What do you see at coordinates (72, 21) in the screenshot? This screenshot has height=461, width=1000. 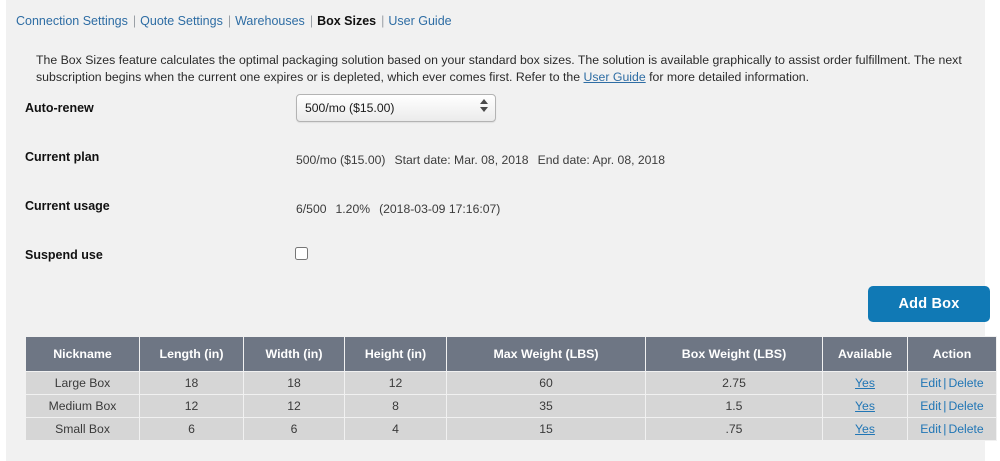 I see `nav-link-connection-settings: Connection Settings` at bounding box center [72, 21].